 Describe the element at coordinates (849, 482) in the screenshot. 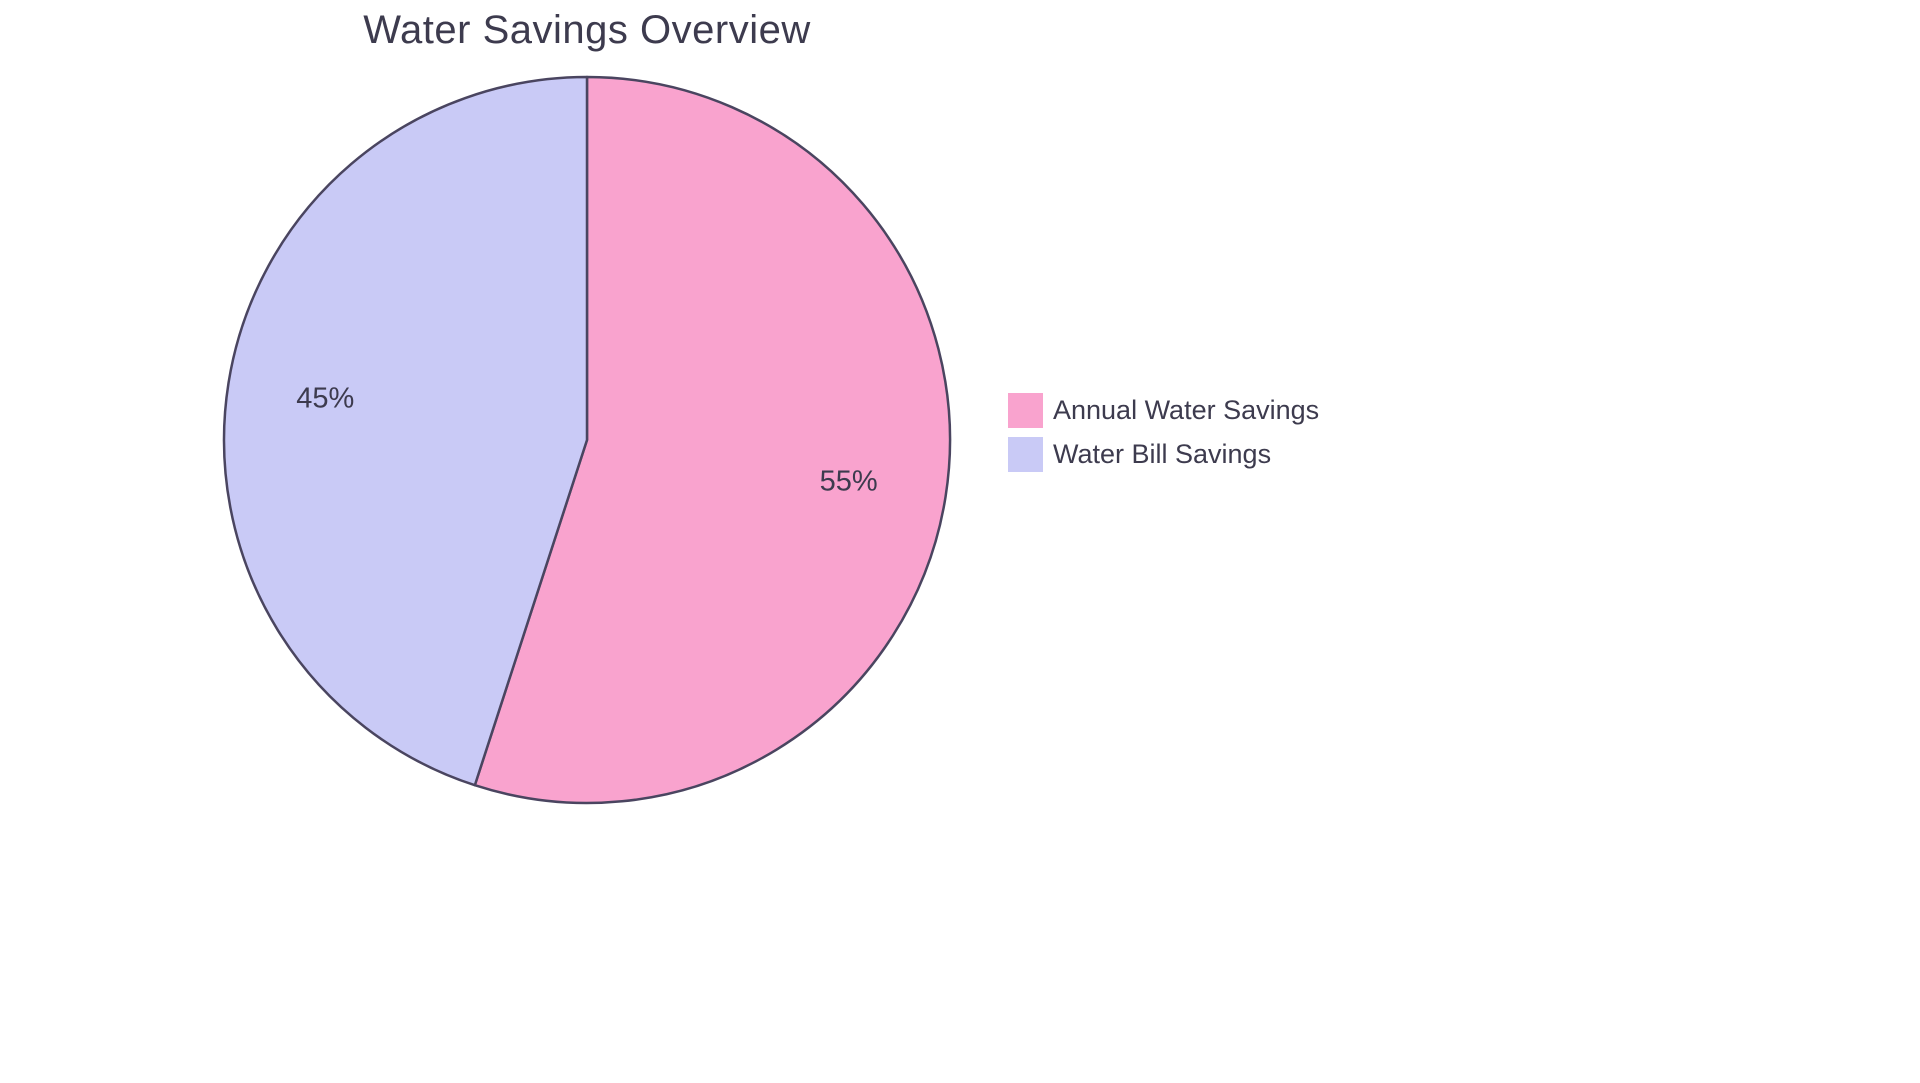

I see `pie-slice-value-label-0: 55%` at that location.